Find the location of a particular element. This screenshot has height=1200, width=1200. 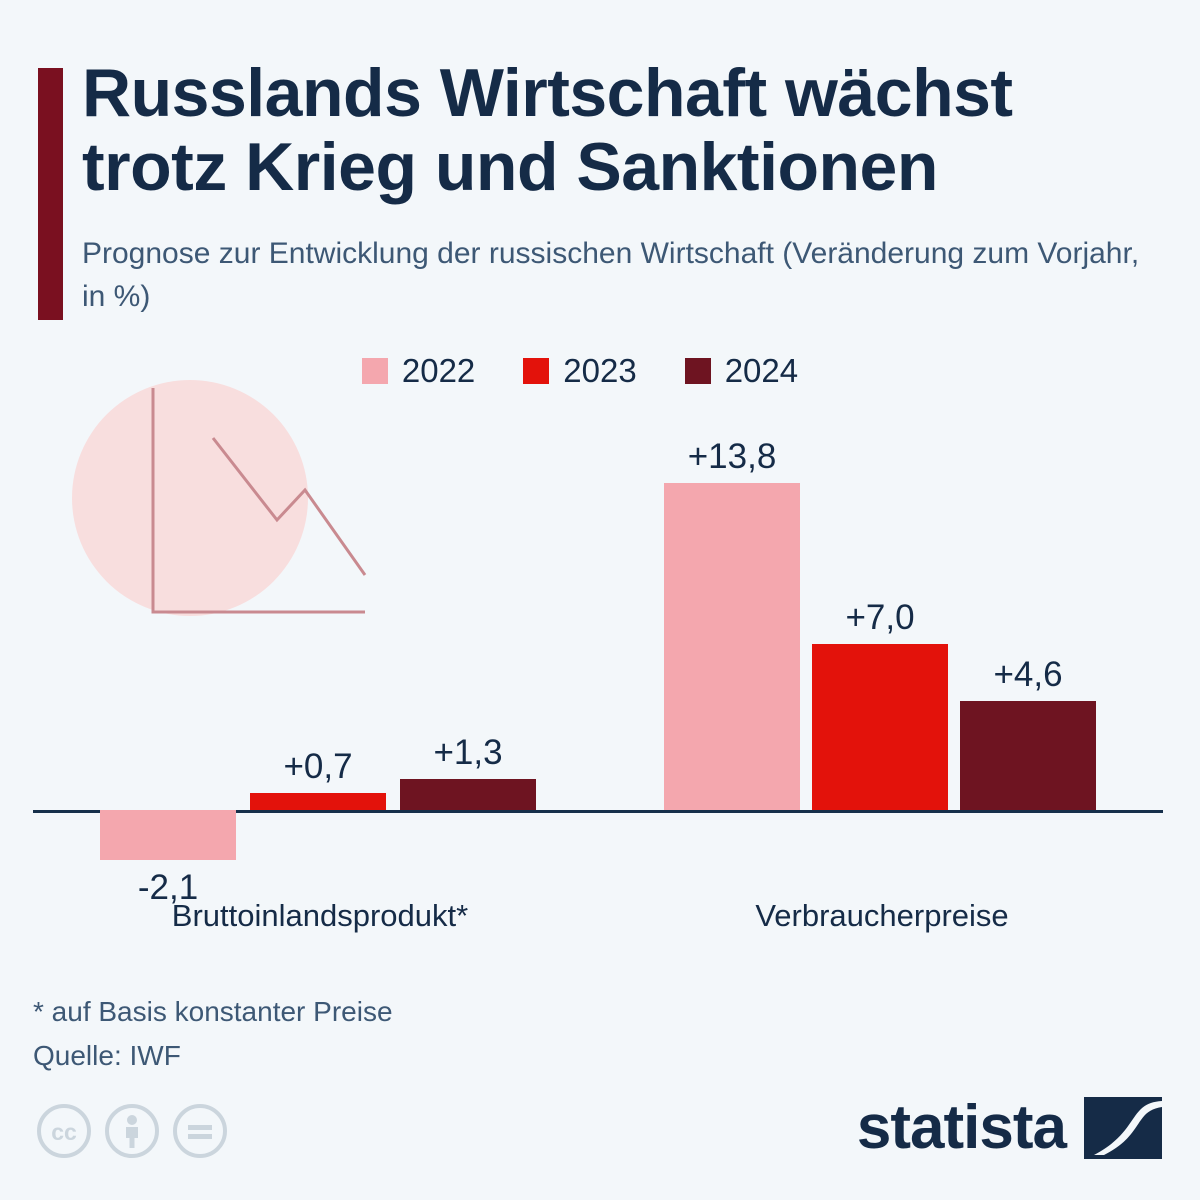

svg-text: cc is located at coordinates (64, 1132).